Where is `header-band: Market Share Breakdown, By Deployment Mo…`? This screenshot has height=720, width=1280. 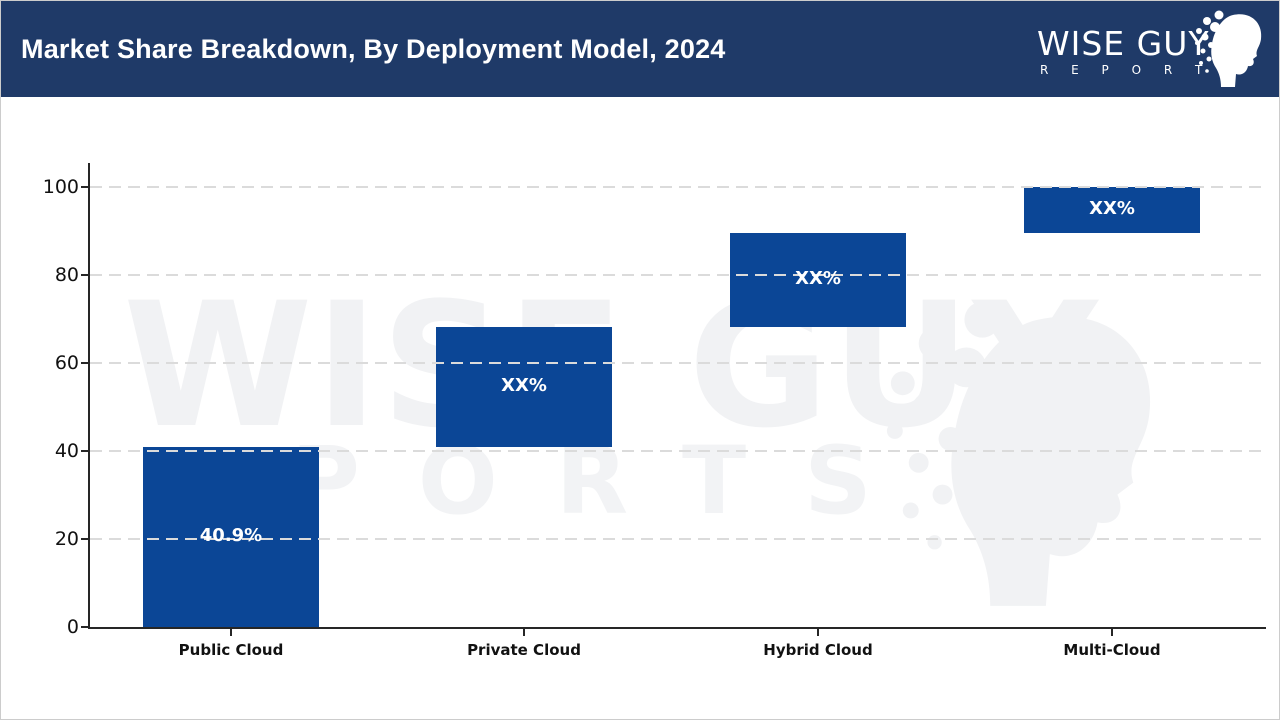
header-band: Market Share Breakdown, By Deployment Mo… is located at coordinates (640, 49).